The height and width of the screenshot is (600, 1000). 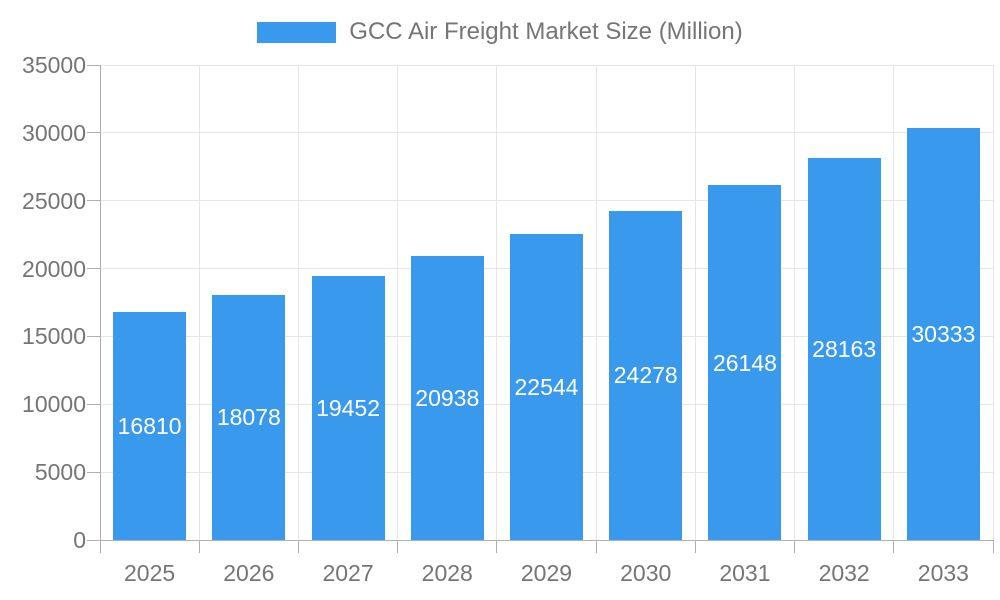 I want to click on bar-2032, so click(x=844, y=348).